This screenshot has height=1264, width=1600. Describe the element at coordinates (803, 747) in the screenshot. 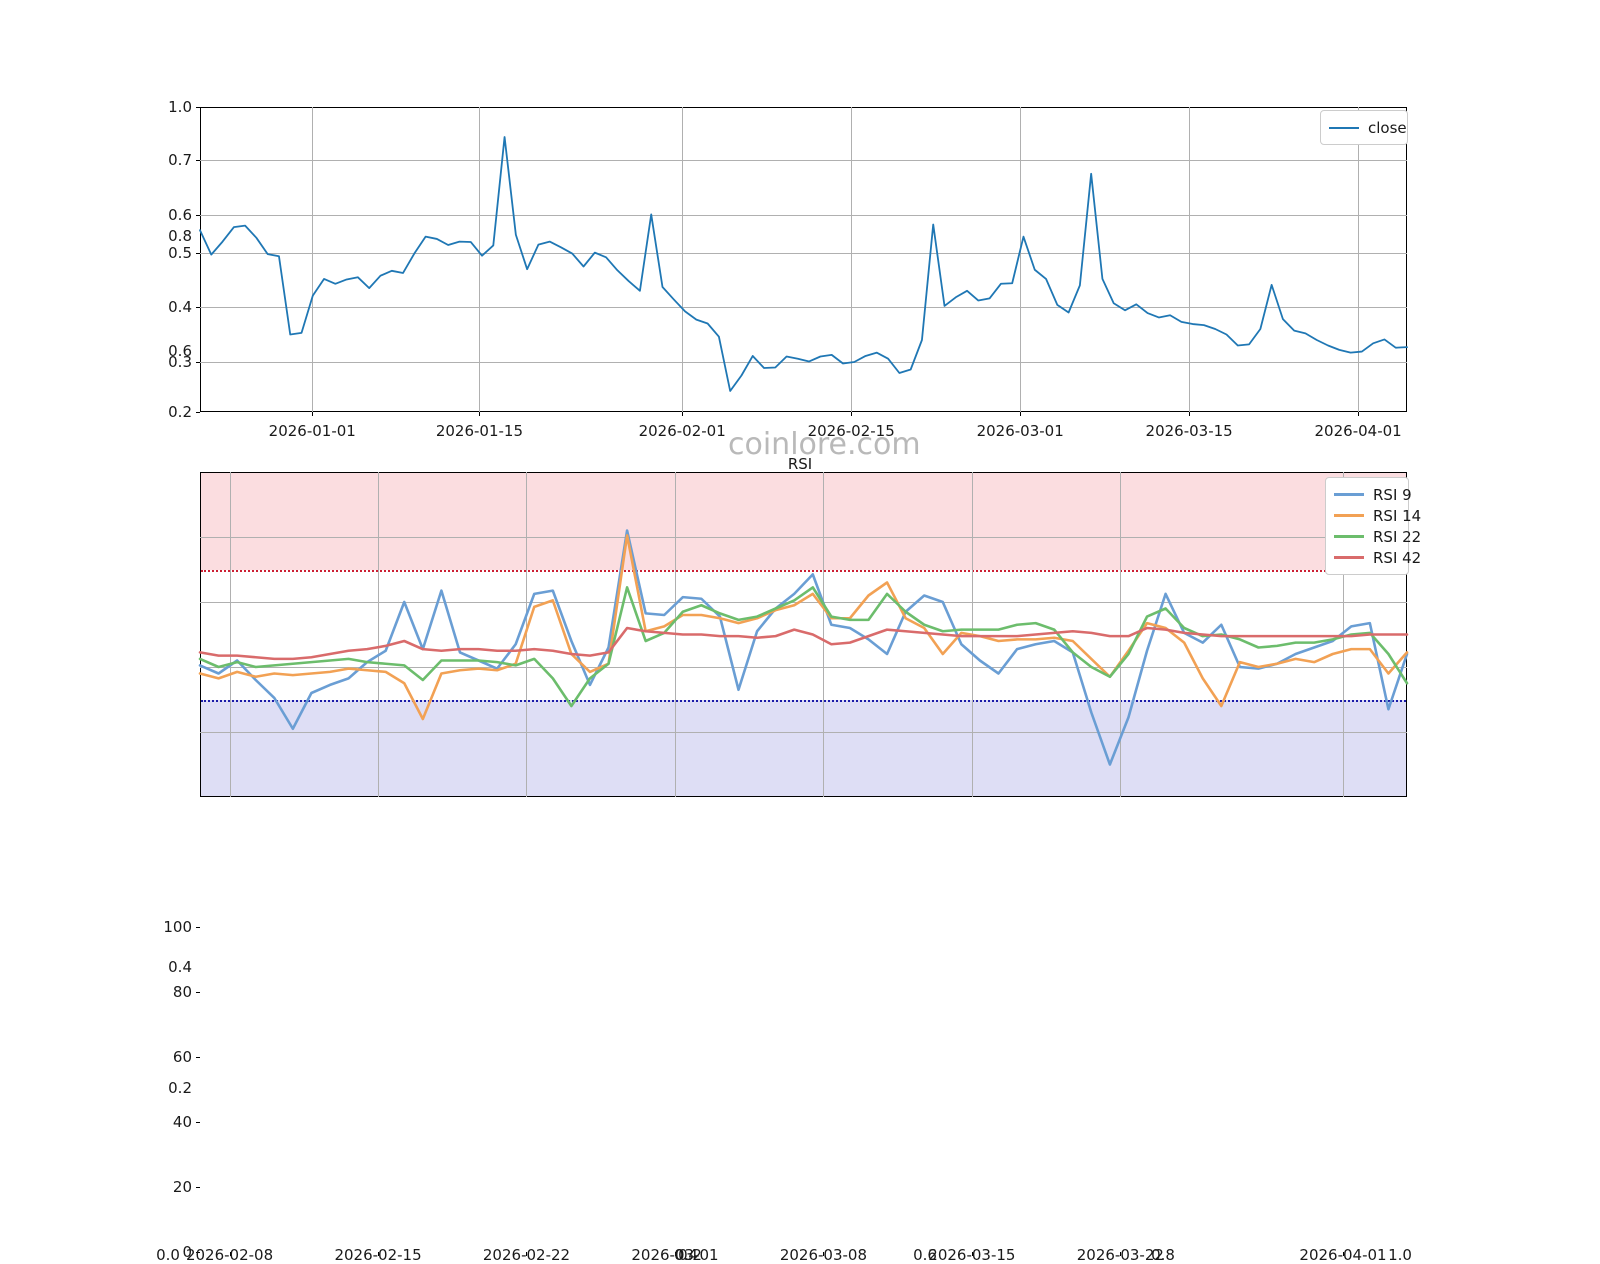

I see `rsi-oversold-band` at that location.